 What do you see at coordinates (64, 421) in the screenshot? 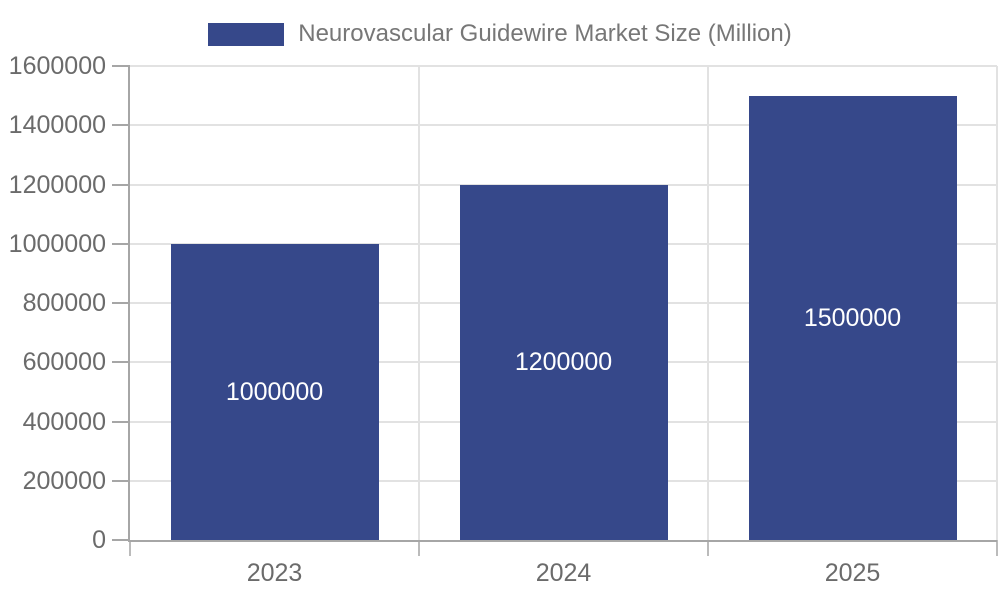
I see `y-tick-label: 400000` at bounding box center [64, 421].